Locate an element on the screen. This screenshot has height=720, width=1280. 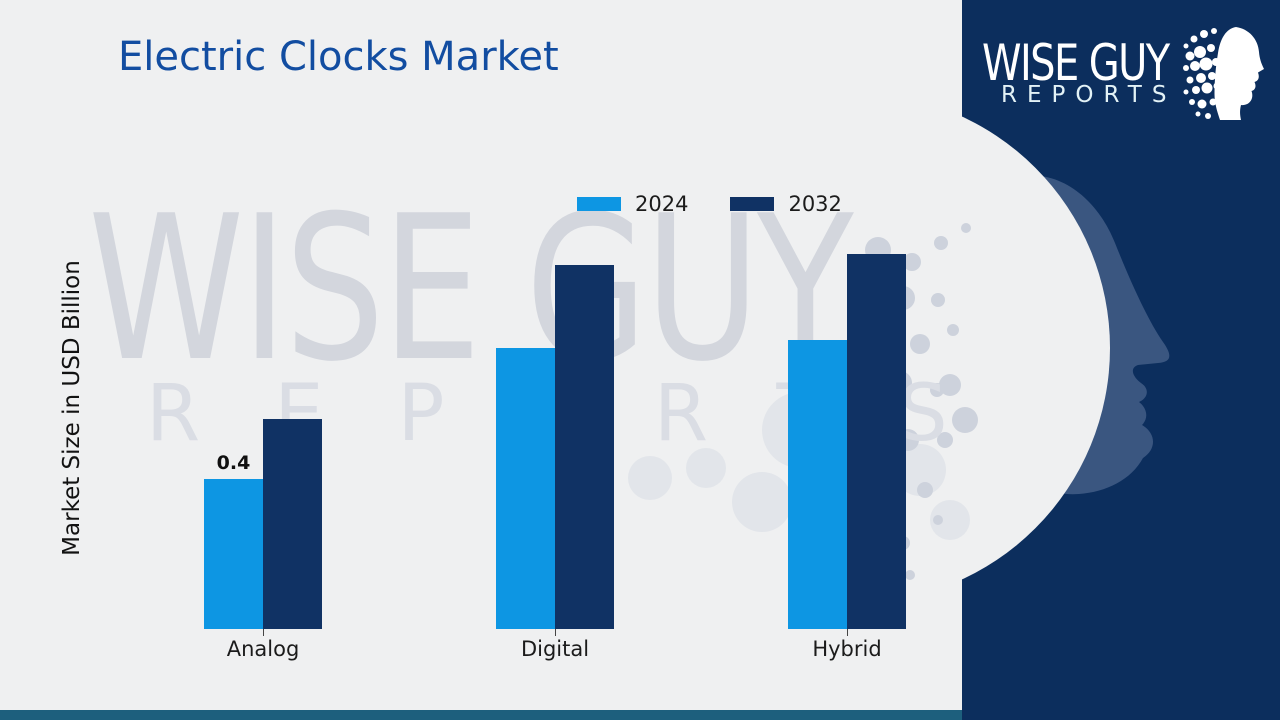
chart-legend: 2024 2032 is located at coordinates (709, 204).